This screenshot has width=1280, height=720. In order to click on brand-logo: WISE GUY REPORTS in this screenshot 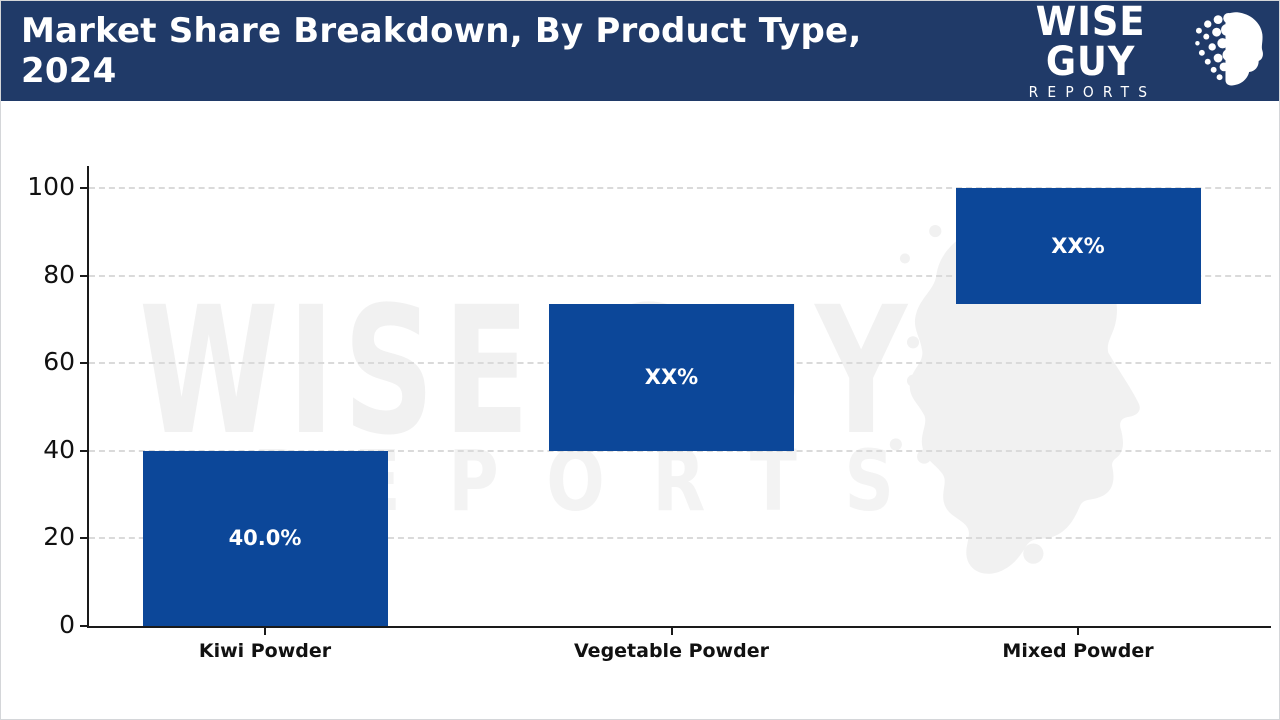, I will do `click(1116, 51)`.